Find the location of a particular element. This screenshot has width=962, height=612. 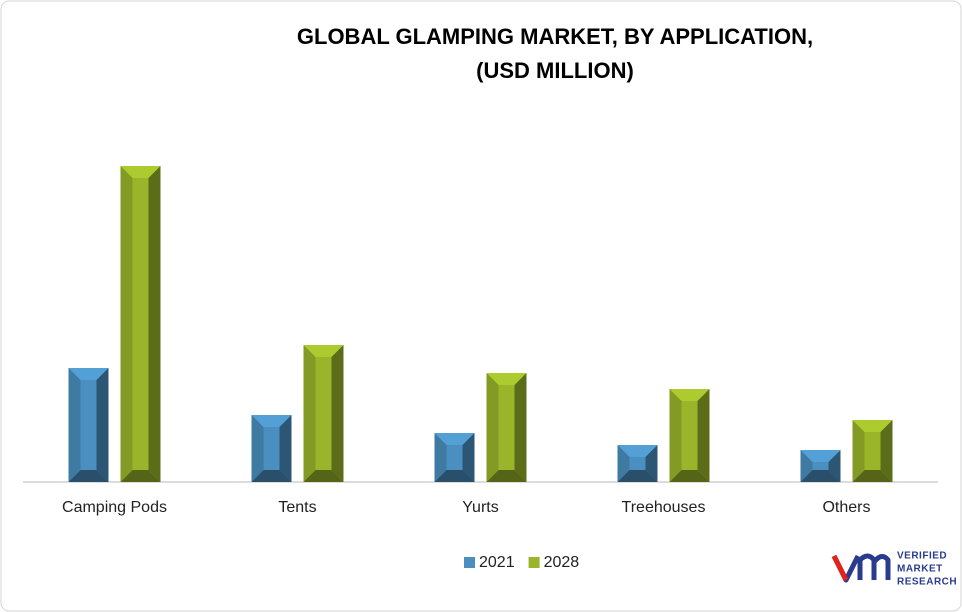

chart-subtitle: (USD MILLION) is located at coordinates (555, 70).